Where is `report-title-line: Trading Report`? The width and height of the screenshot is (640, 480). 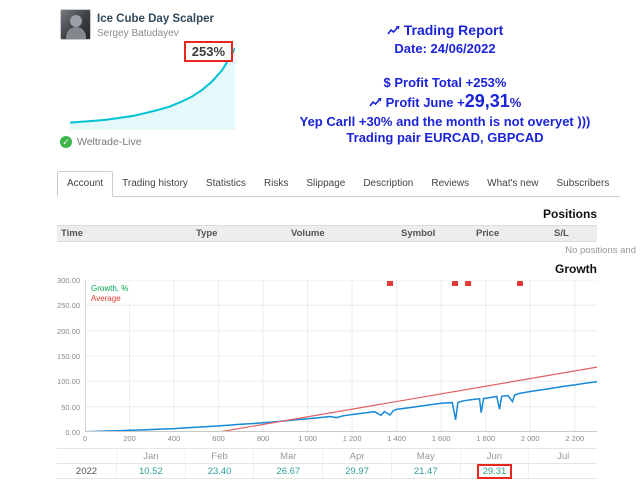 report-title-line: Trading Report is located at coordinates (445, 30).